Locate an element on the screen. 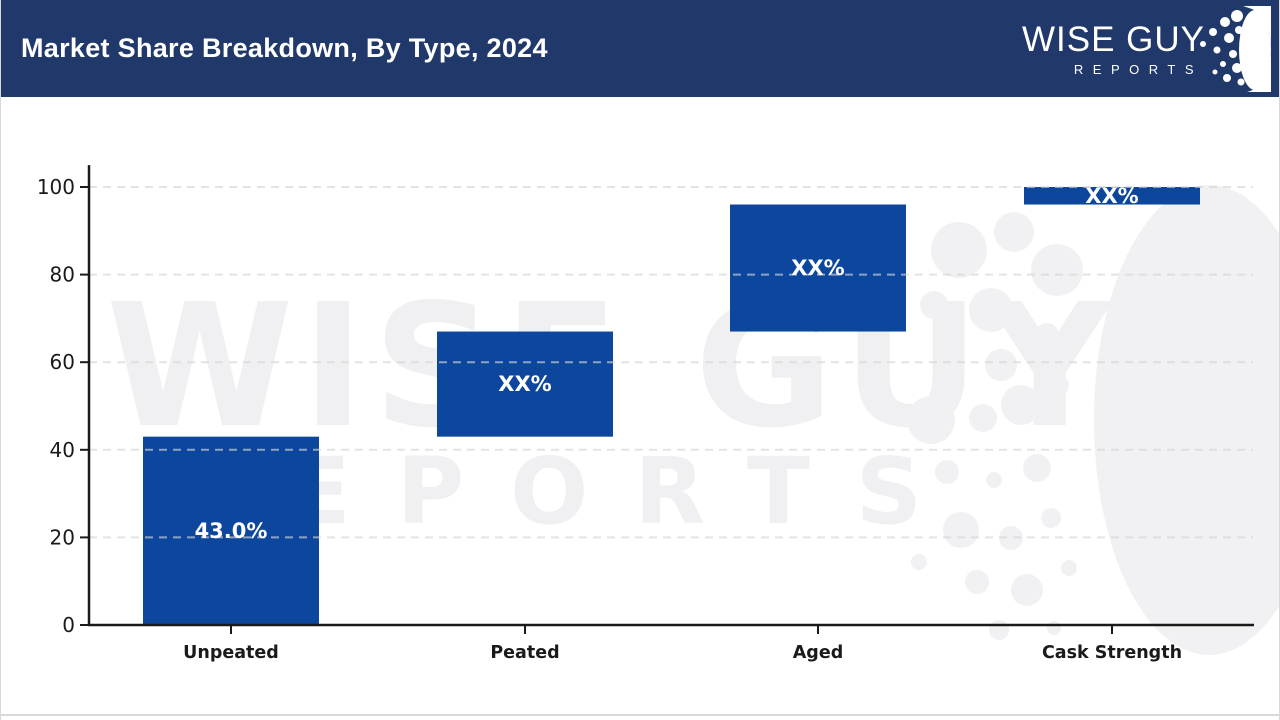 The height and width of the screenshot is (720, 1280). y-tick-label: 20 is located at coordinates (62, 537).